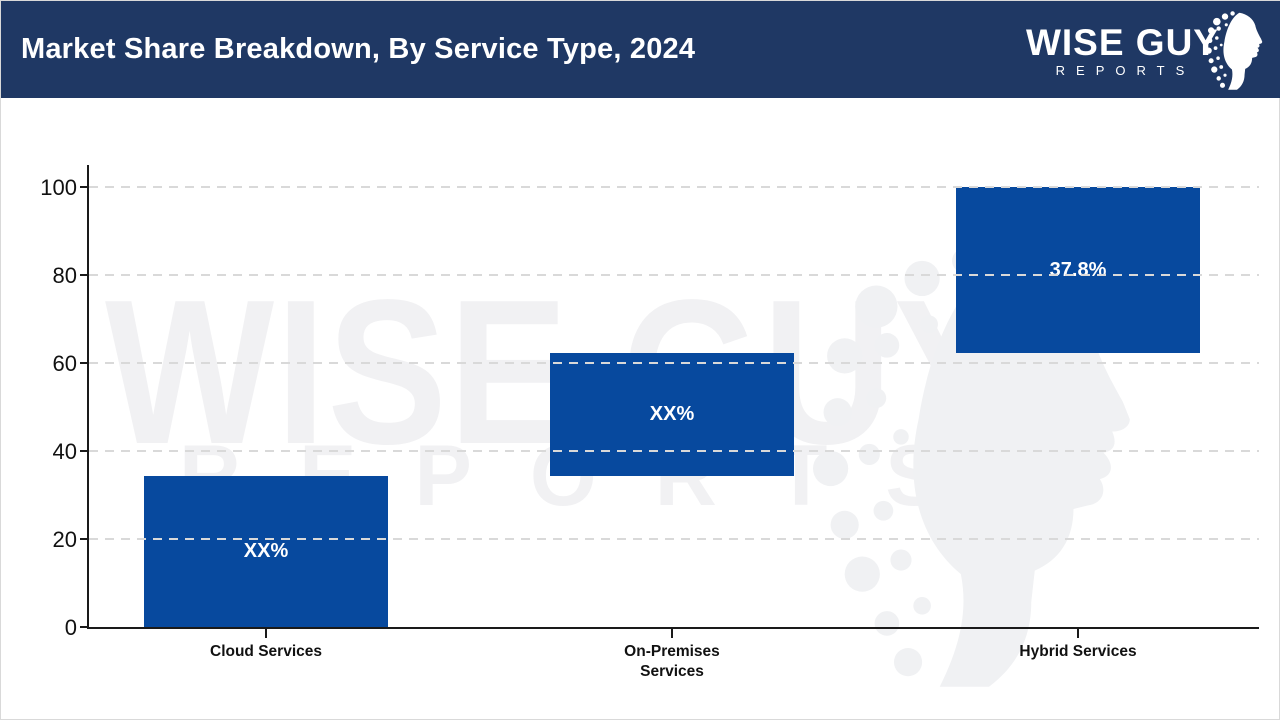 The width and height of the screenshot is (1280, 720). Describe the element at coordinates (1125, 70) in the screenshot. I see `brand-subtitle: REPORTS` at that location.